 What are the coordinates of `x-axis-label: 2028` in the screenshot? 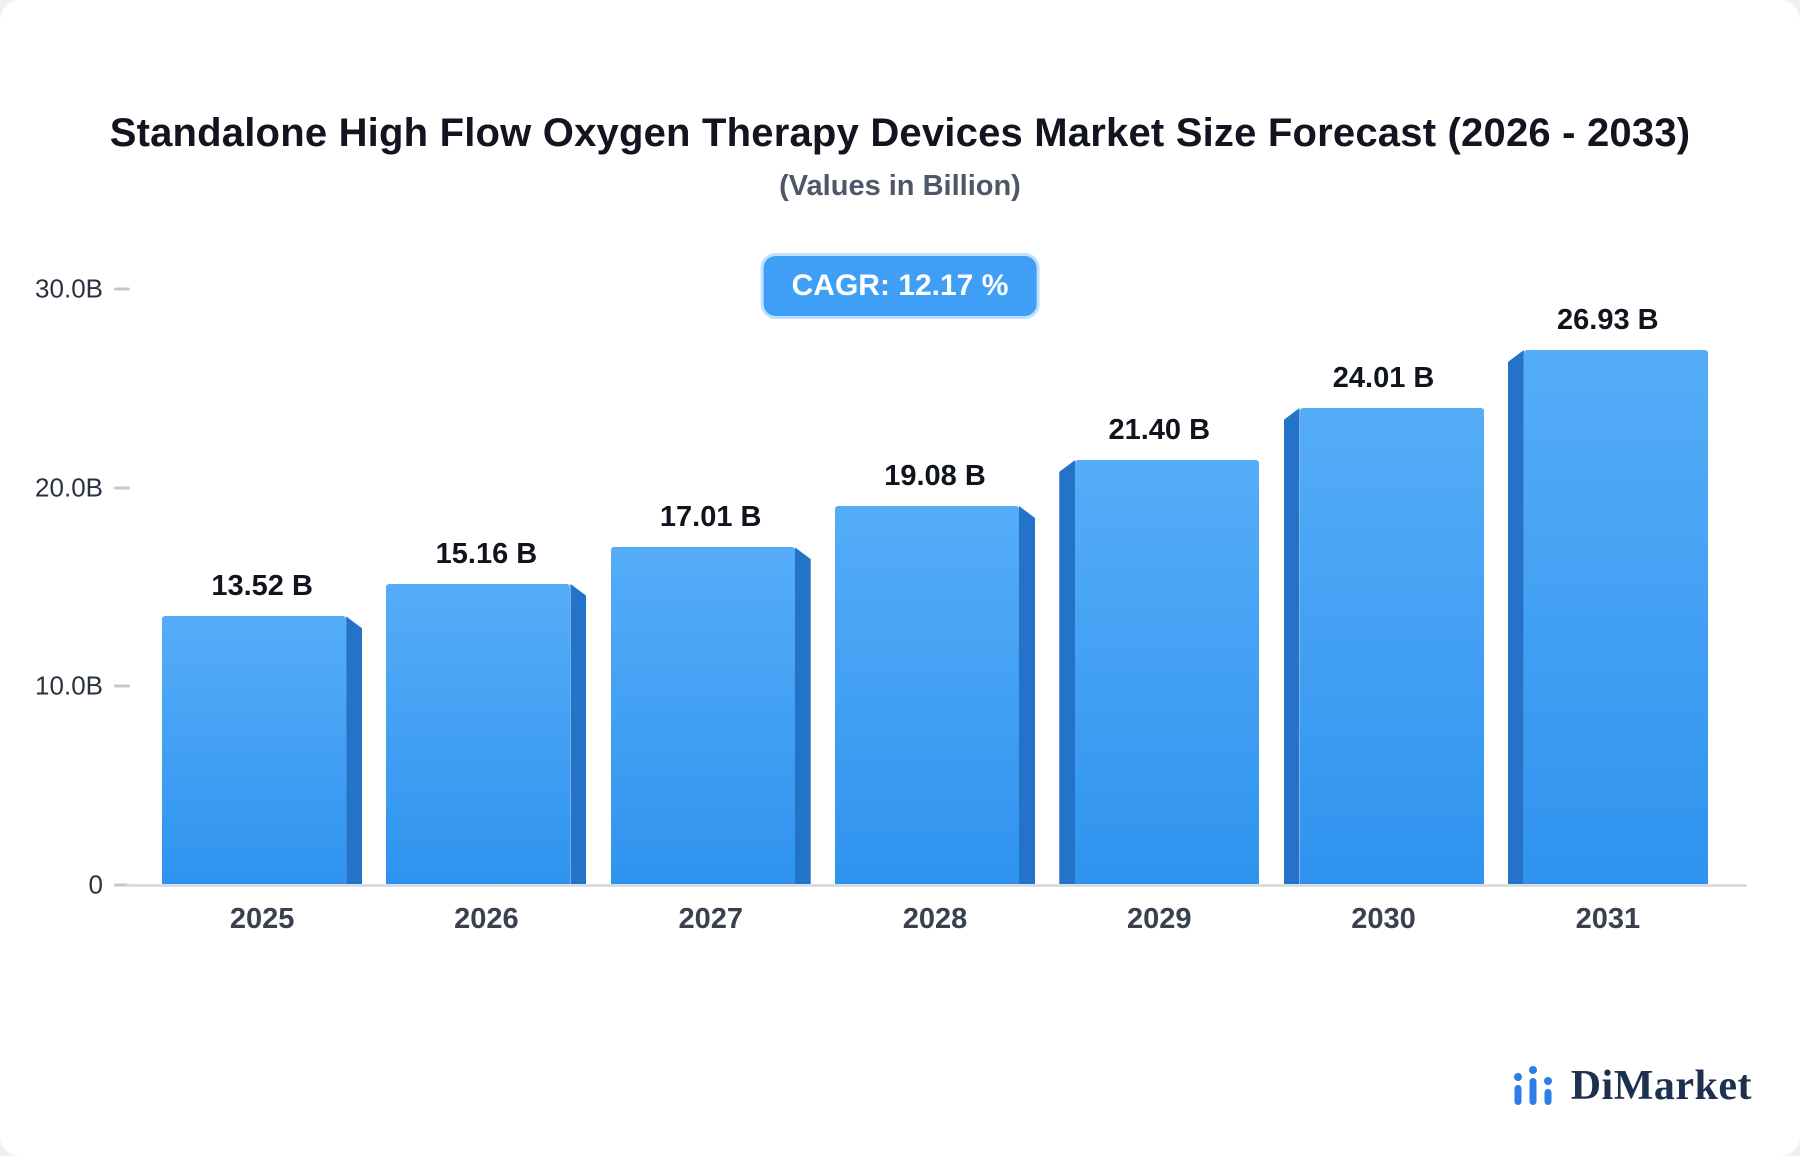 It's located at (935, 919).